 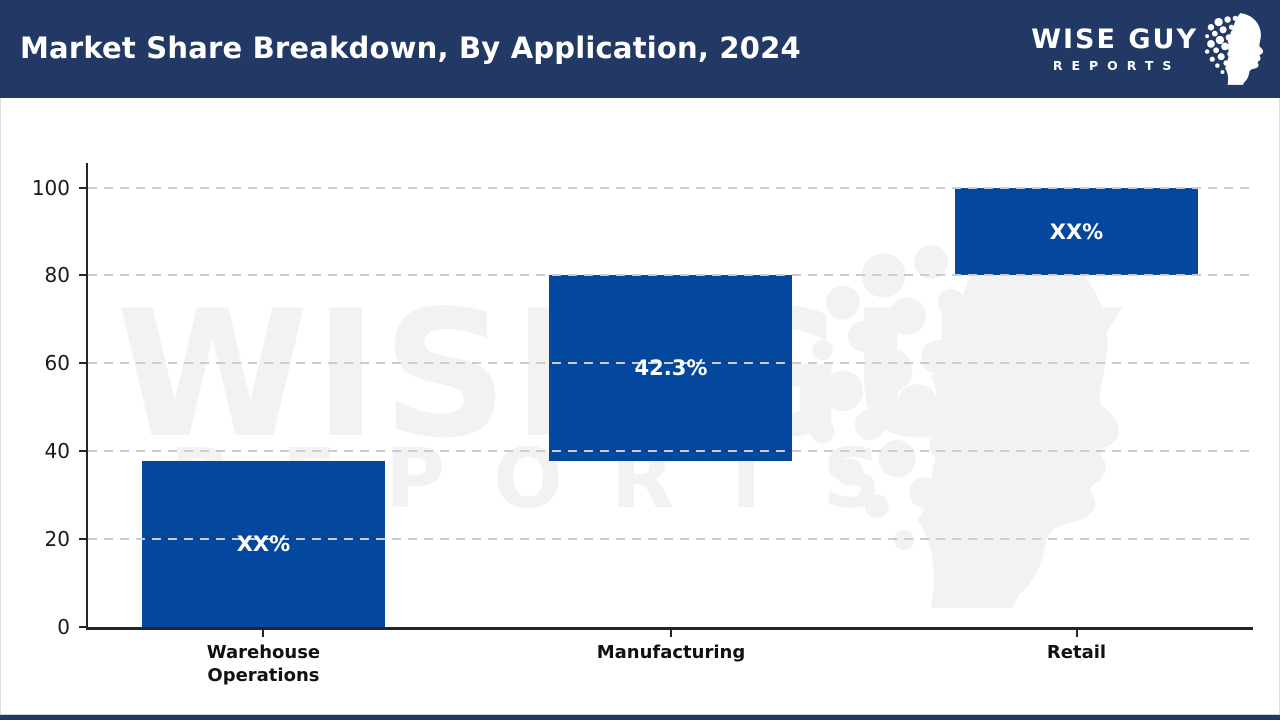 I want to click on y-tick-label: 0, so click(x=63, y=627).